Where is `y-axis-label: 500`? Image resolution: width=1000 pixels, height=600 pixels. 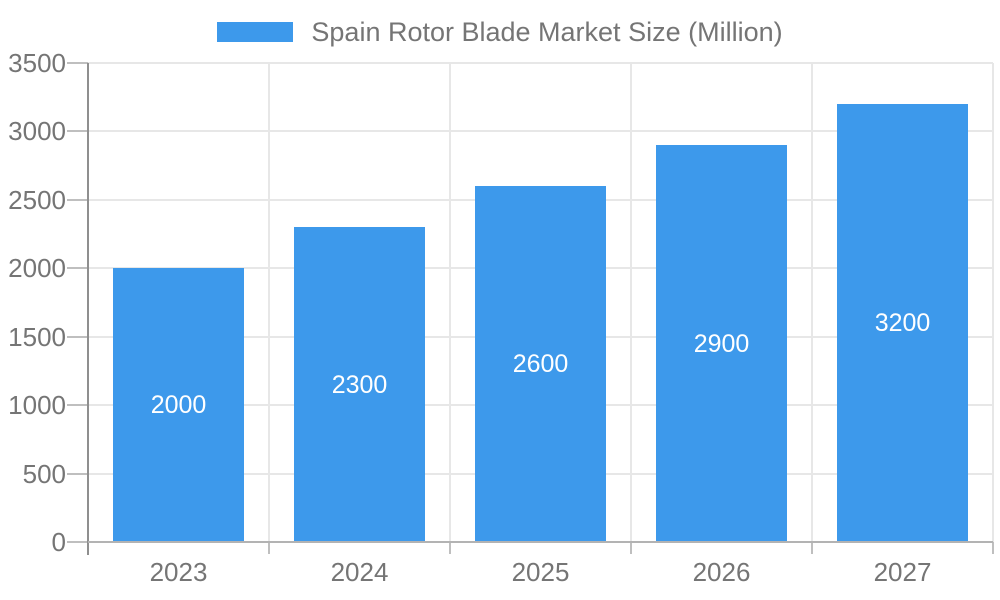 y-axis-label: 500 is located at coordinates (44, 473).